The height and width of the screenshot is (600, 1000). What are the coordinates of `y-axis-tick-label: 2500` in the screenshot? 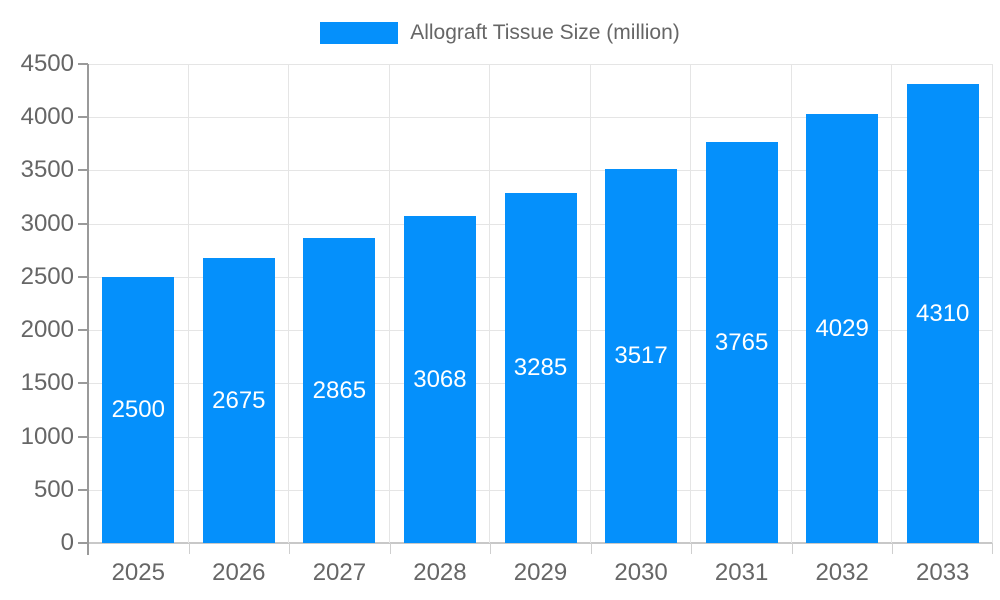 It's located at (47, 276).